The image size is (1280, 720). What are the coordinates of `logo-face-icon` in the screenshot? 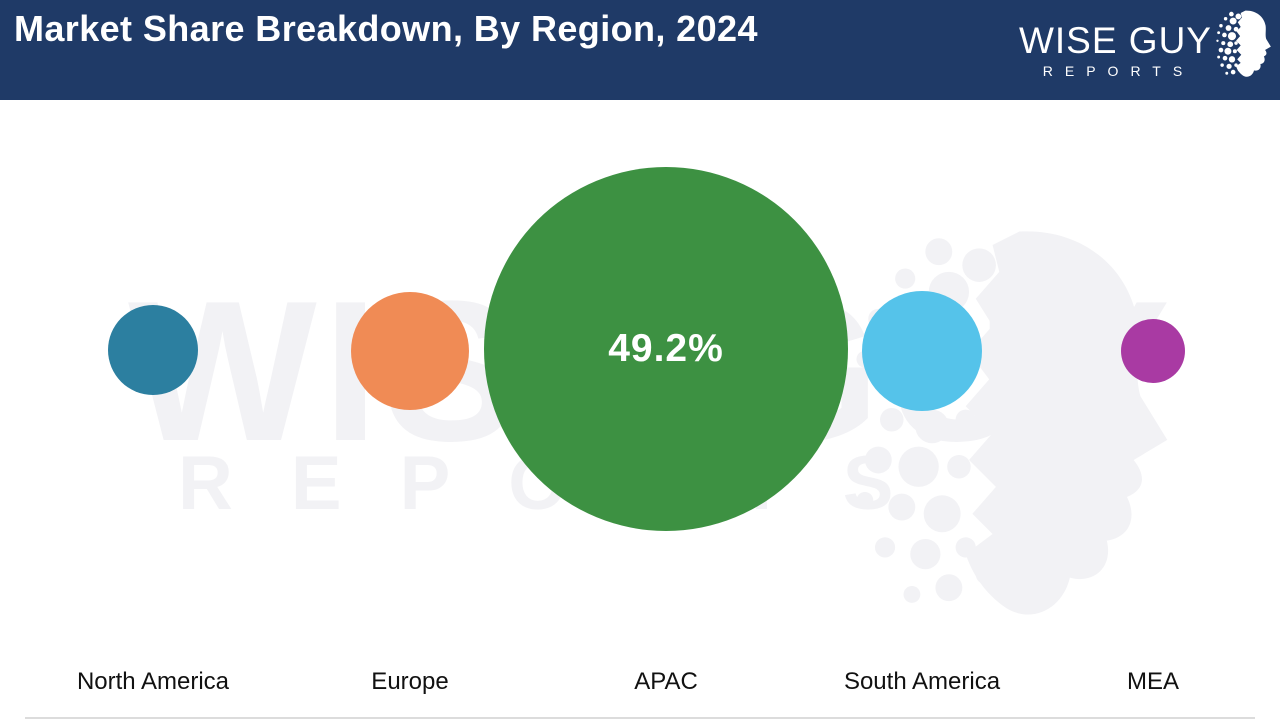 It's located at (1243, 43).